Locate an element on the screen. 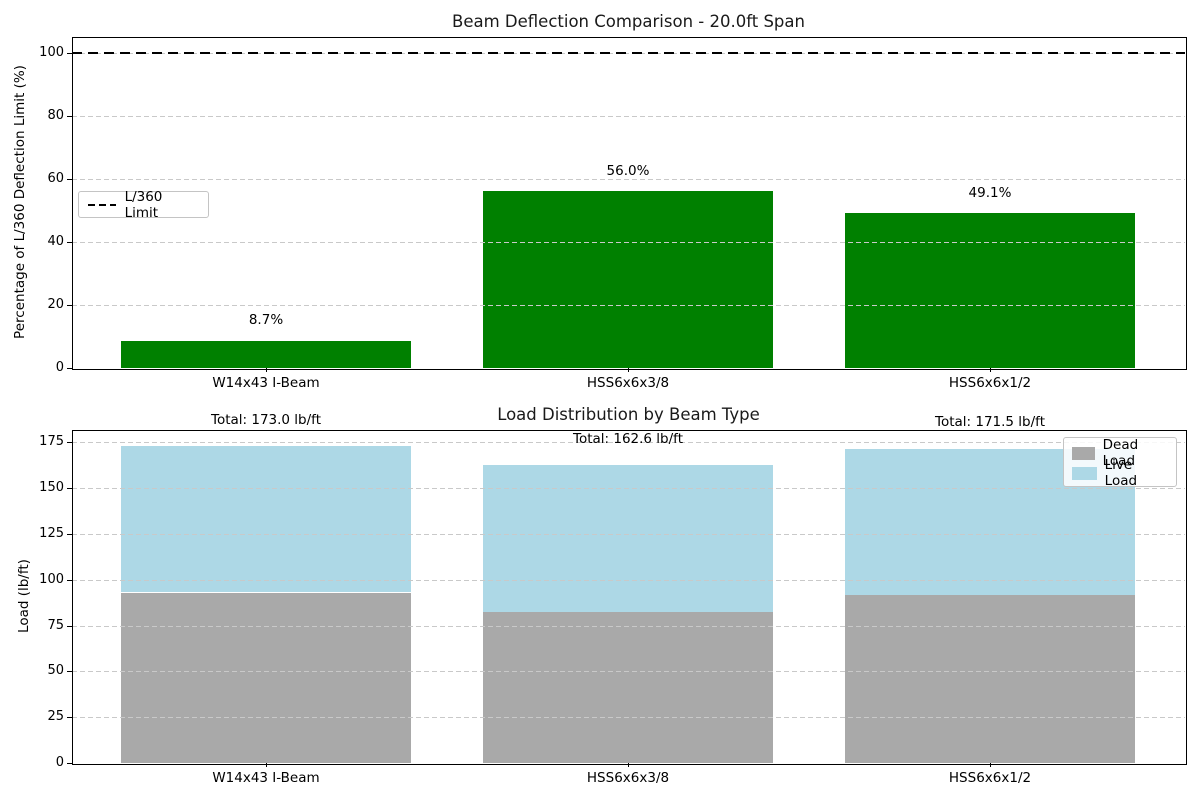 This screenshot has height=800, width=1200. y-tick-label: 20 is located at coordinates (55, 304).